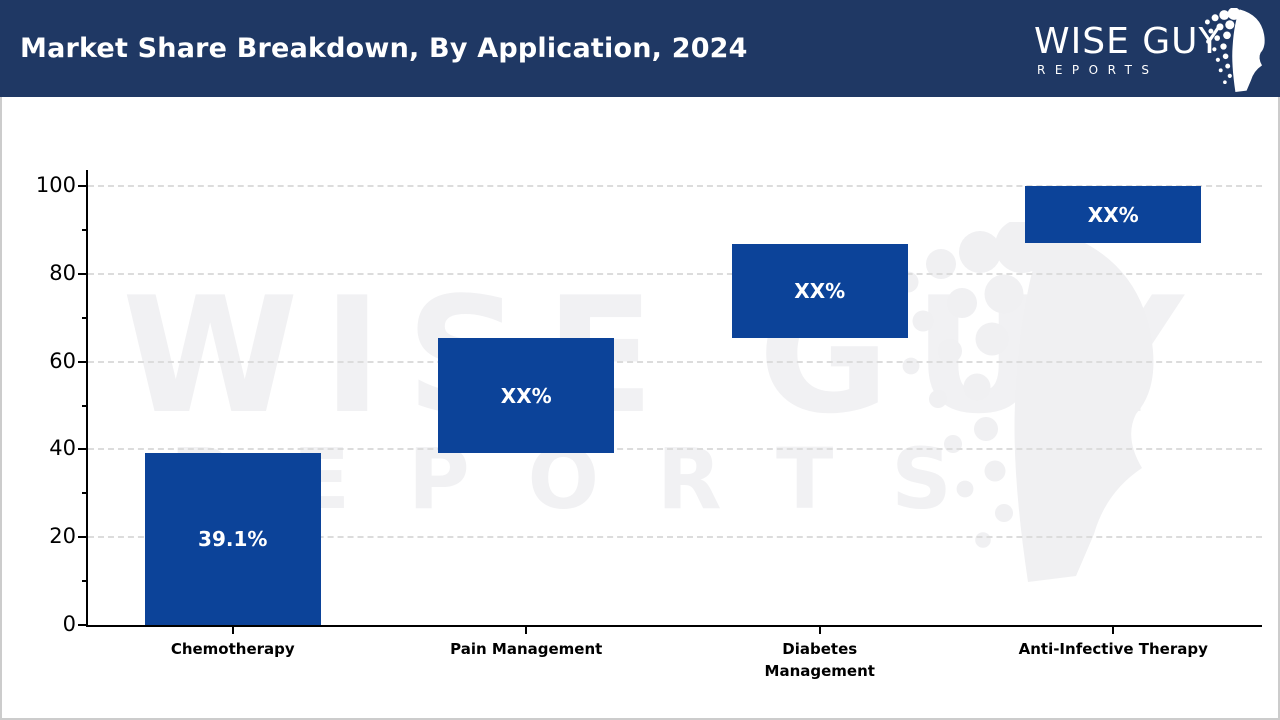 This screenshot has height=720, width=1280. Describe the element at coordinates (526, 649) in the screenshot. I see `x-tick-label: Pain Management` at that location.